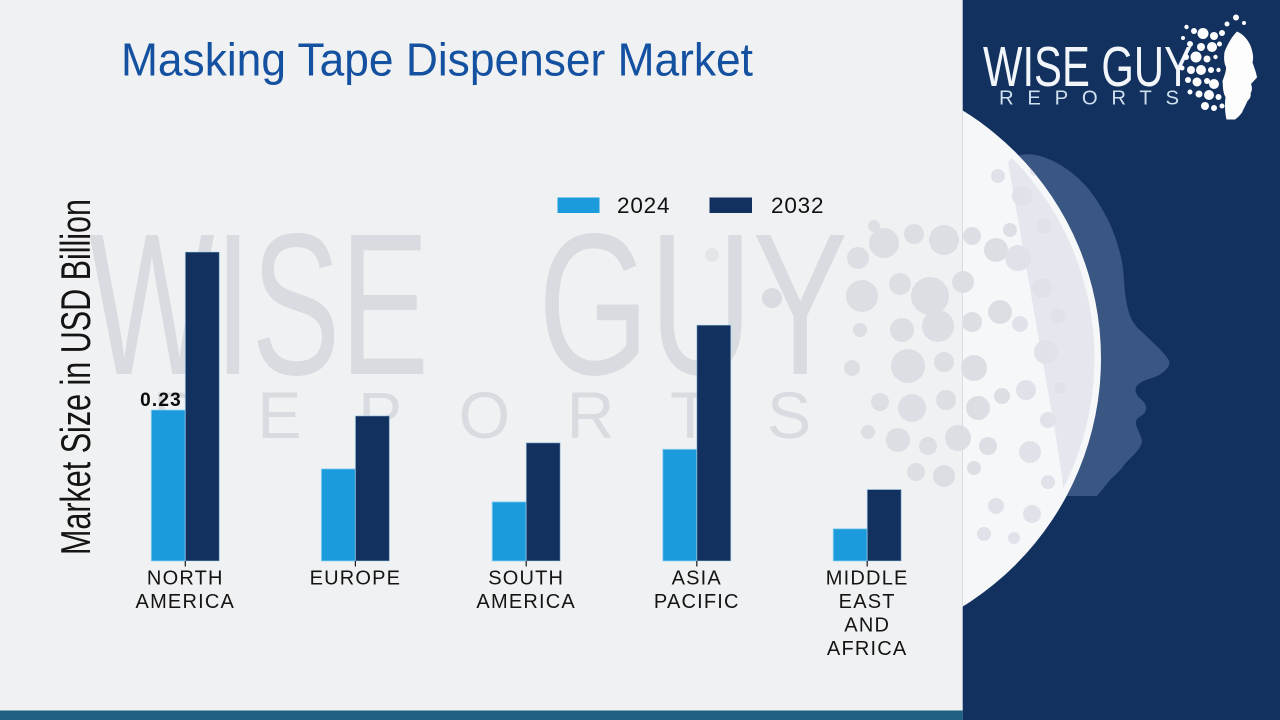 Image resolution: width=1280 pixels, height=720 pixels. I want to click on svg-text: AFRICA, so click(867, 649).